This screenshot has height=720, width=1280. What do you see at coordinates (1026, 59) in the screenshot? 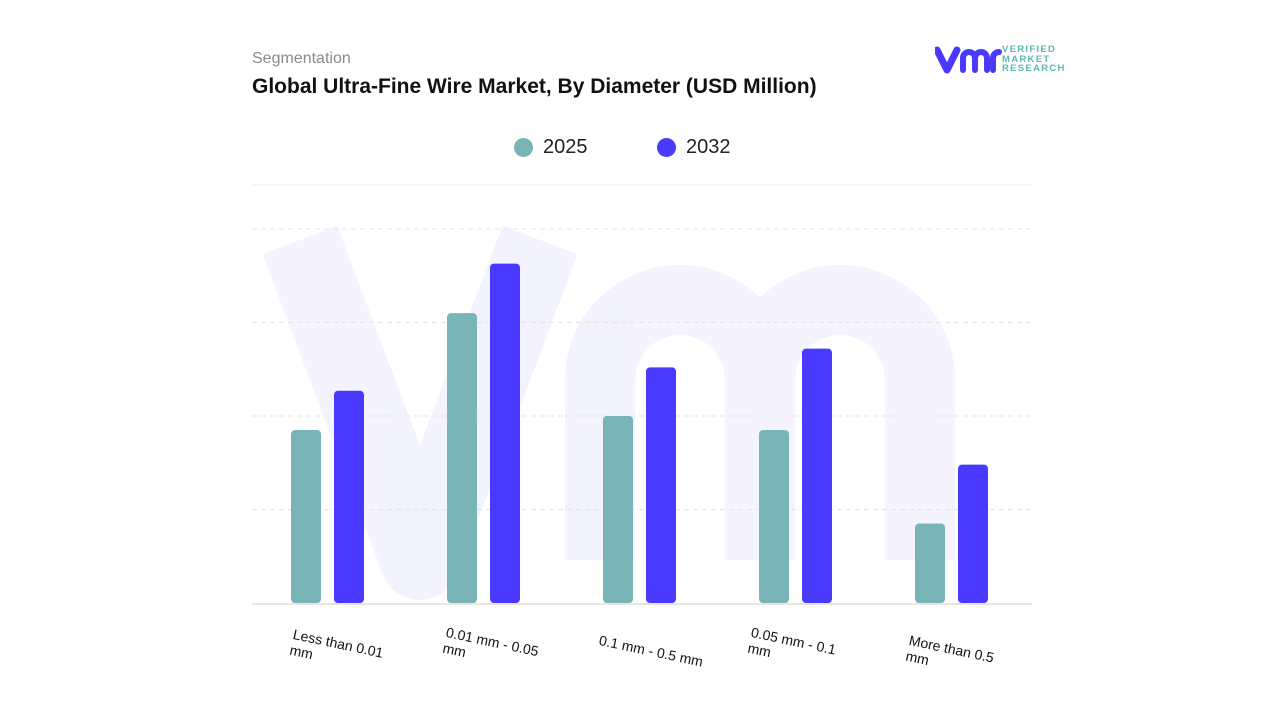
I see `logo-line: MARKET` at bounding box center [1026, 59].